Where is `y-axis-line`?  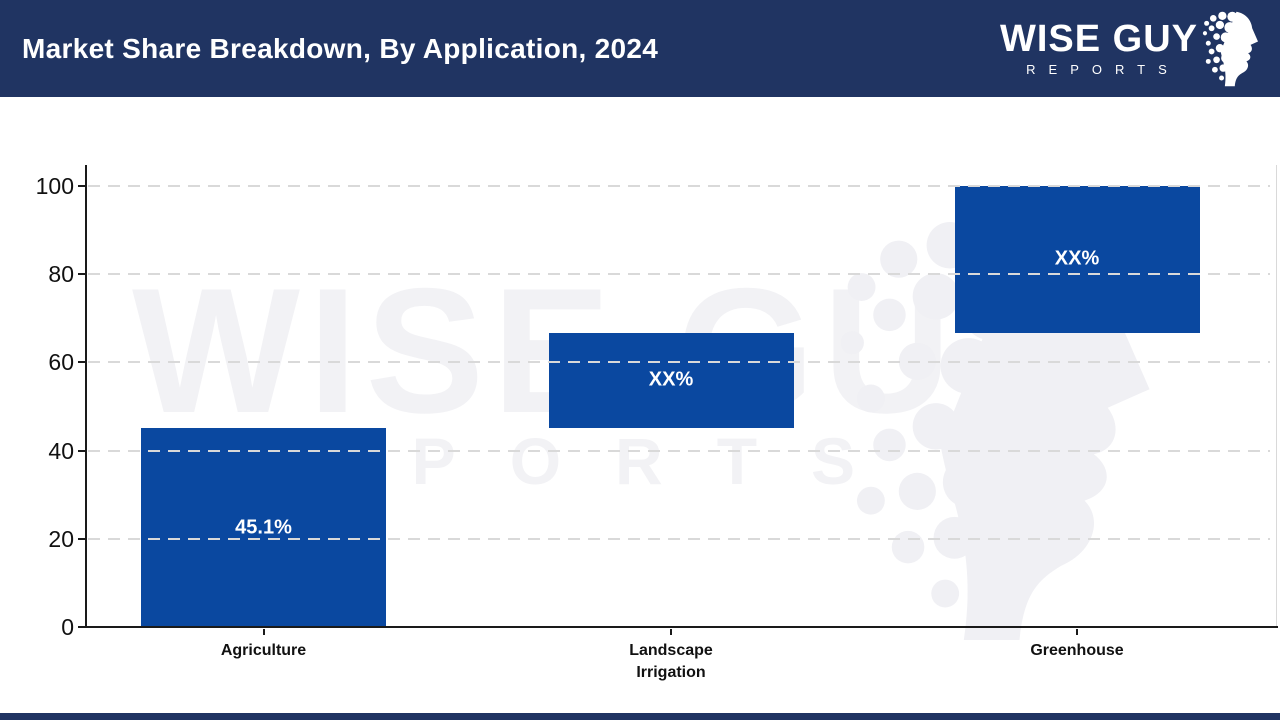
y-axis-line is located at coordinates (86, 396).